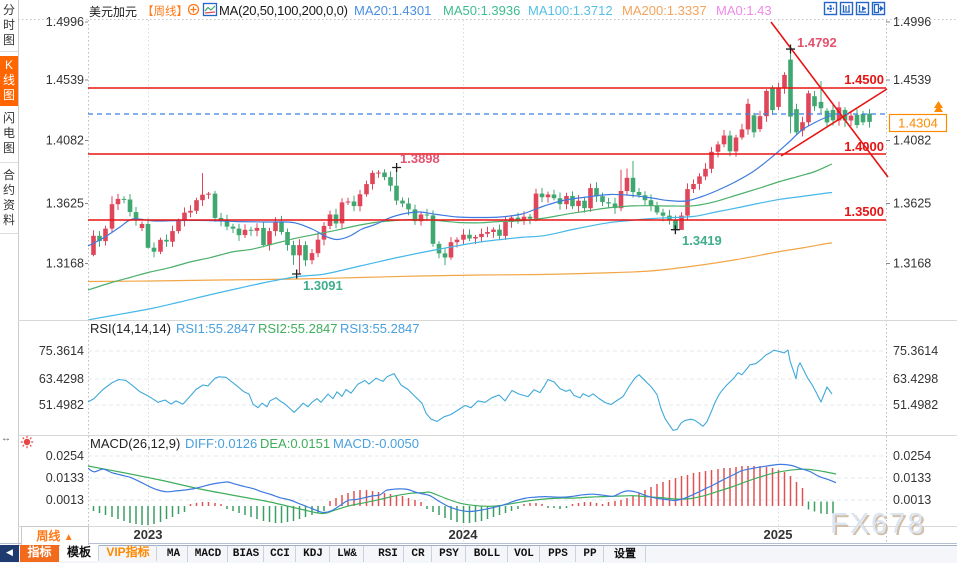 The width and height of the screenshot is (957, 563). What do you see at coordinates (420, 158) in the screenshot?
I see `svg-text: 1.3898` at bounding box center [420, 158].